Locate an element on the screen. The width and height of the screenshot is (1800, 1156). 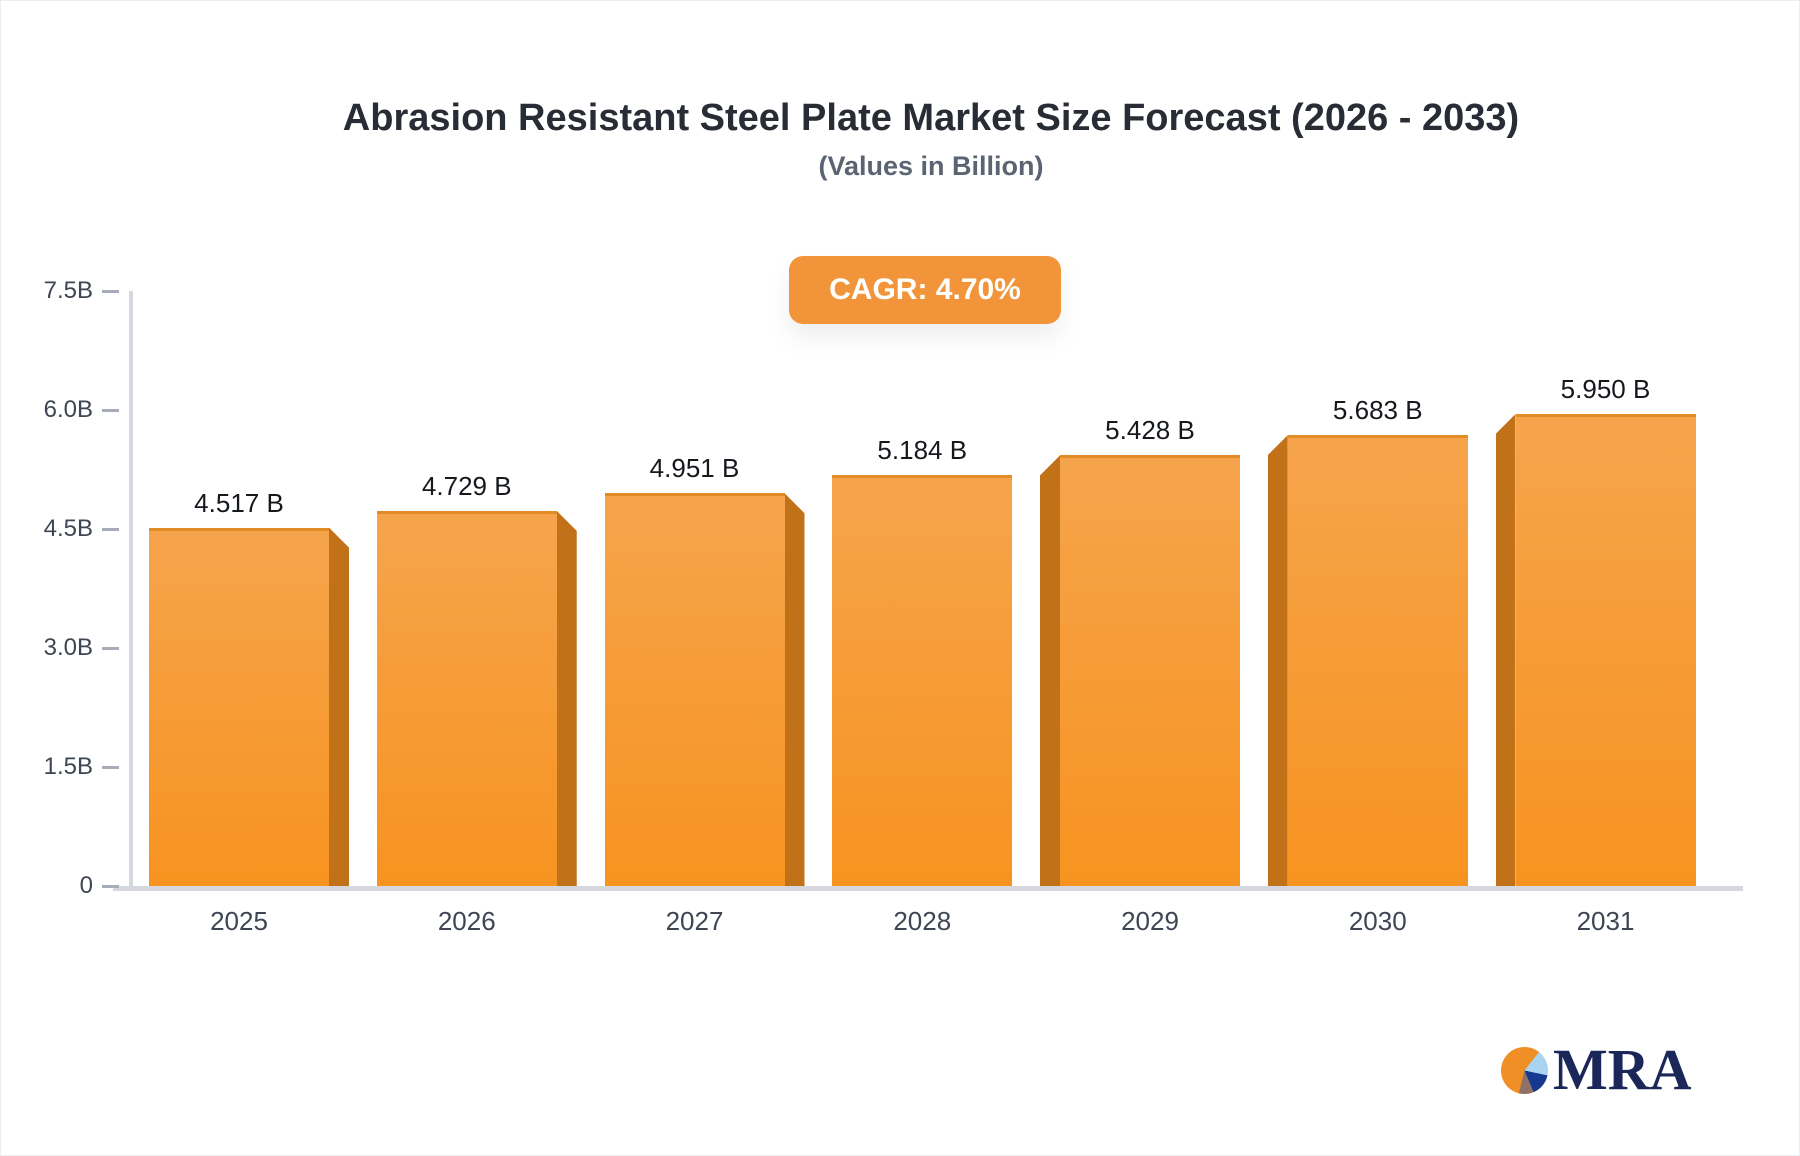
brand-logo: MRA is located at coordinates (1596, 1070).